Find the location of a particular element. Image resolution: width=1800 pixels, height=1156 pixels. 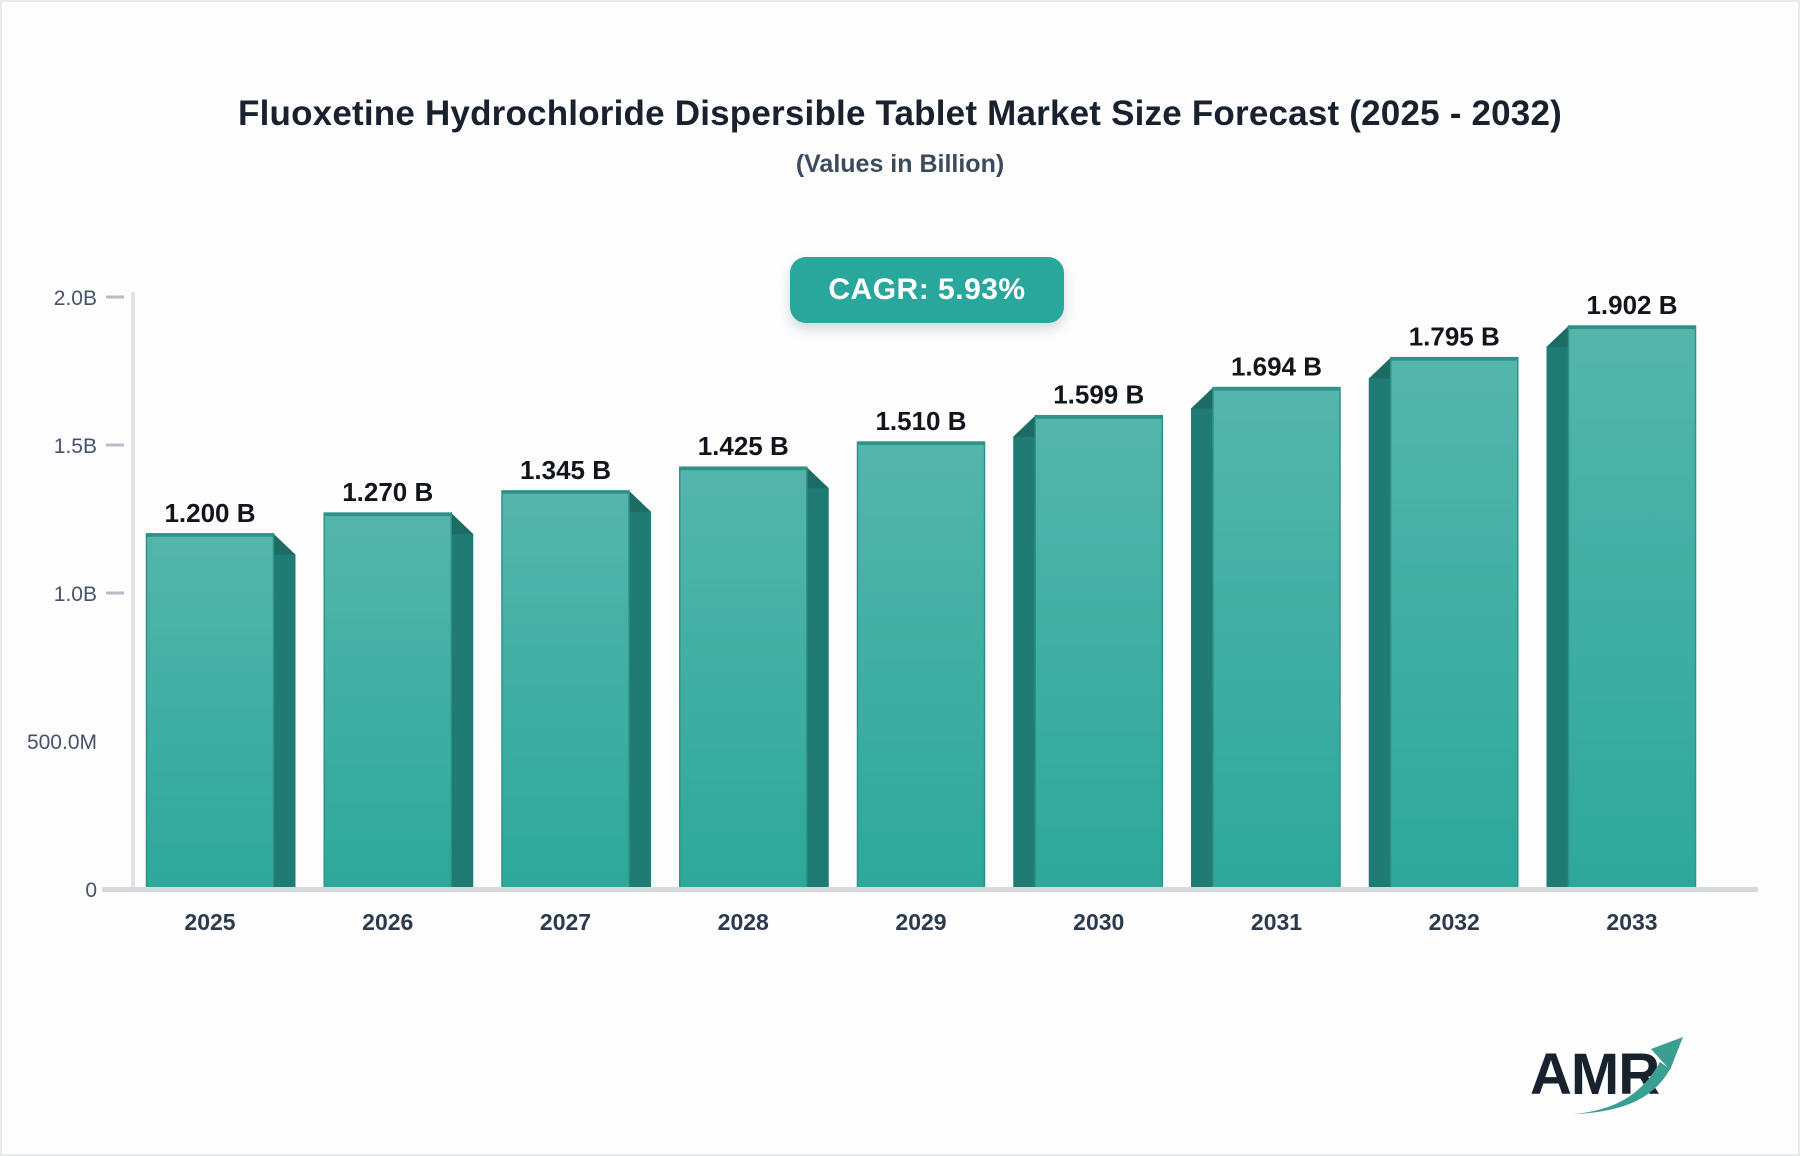

bar-value-label: 1.425 B is located at coordinates (743, 446).